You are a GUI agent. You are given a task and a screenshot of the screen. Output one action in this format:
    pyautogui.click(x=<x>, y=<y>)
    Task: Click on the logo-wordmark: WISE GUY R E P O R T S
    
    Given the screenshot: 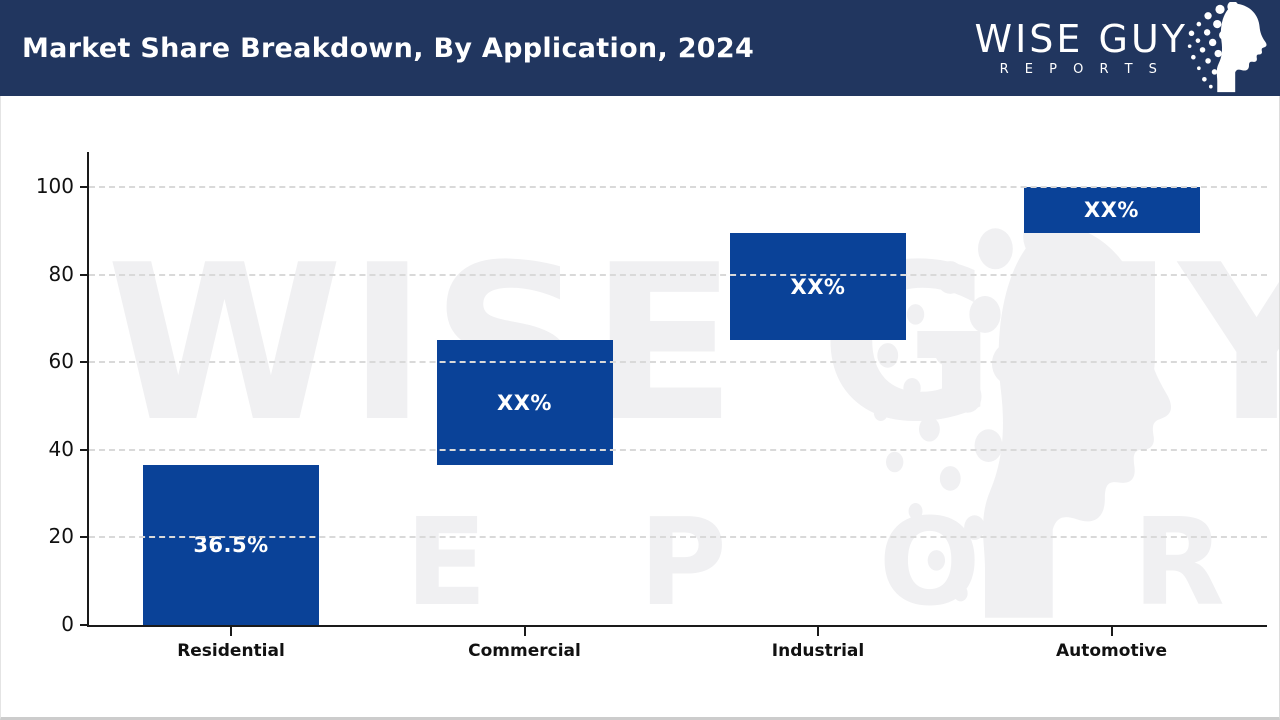 What is the action you would take?
    pyautogui.click(x=1081, y=48)
    